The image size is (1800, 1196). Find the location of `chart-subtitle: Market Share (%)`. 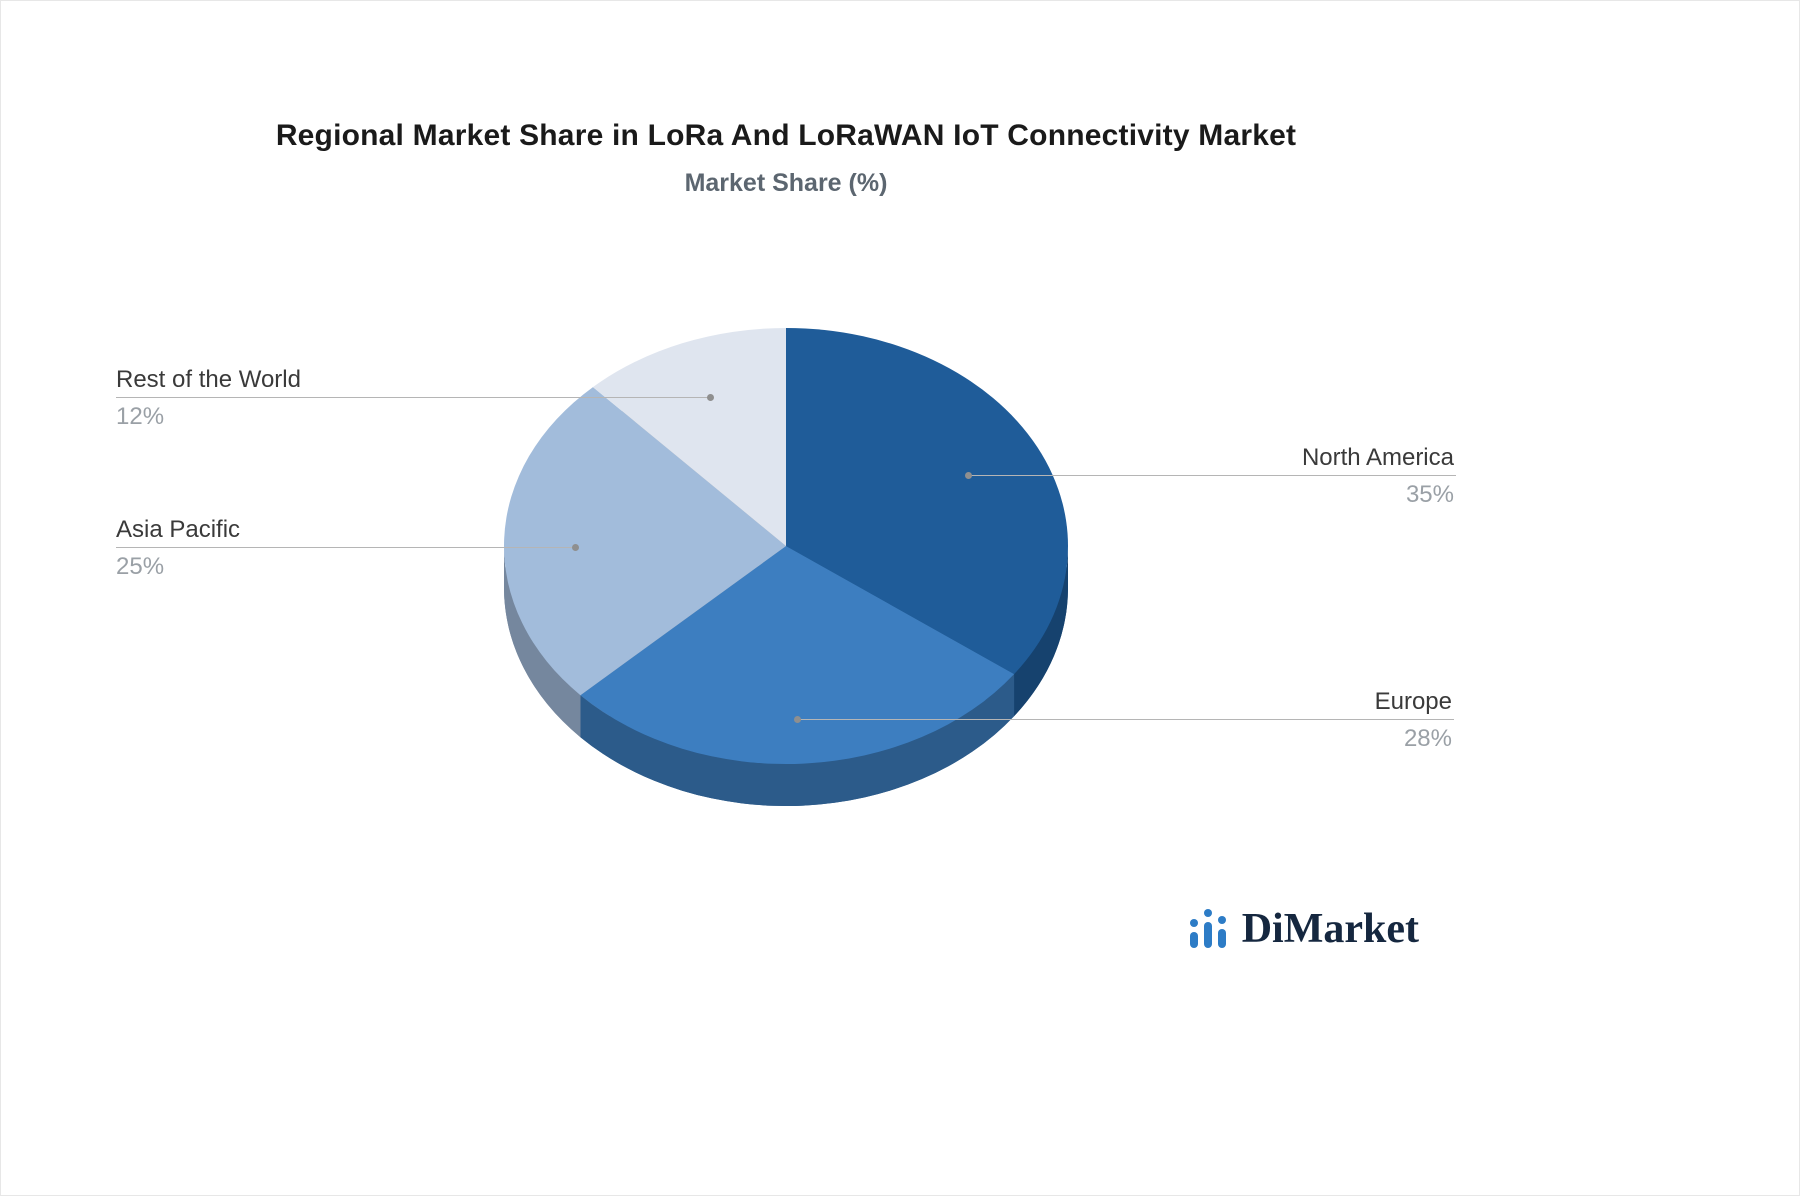

chart-subtitle: Market Share (%) is located at coordinates (786, 183).